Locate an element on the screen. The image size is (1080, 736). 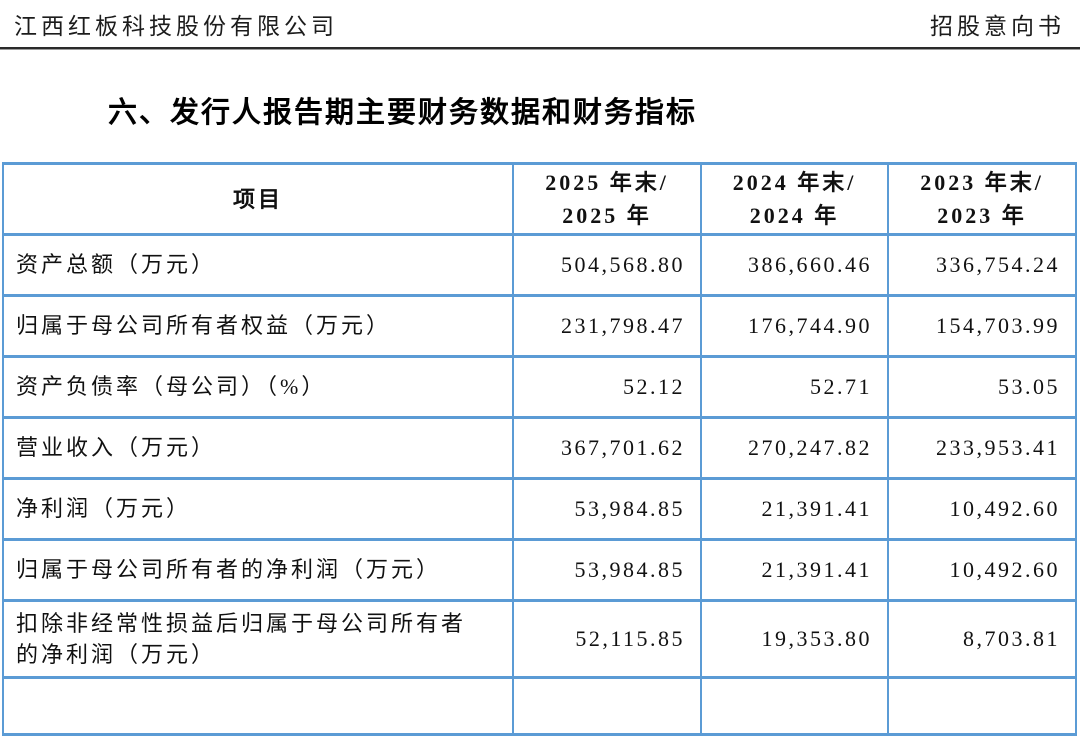
table-row-debt-ratio: 资产负债率（母公司）（%） 52.12 52.71 53.05 is located at coordinates (539, 387).